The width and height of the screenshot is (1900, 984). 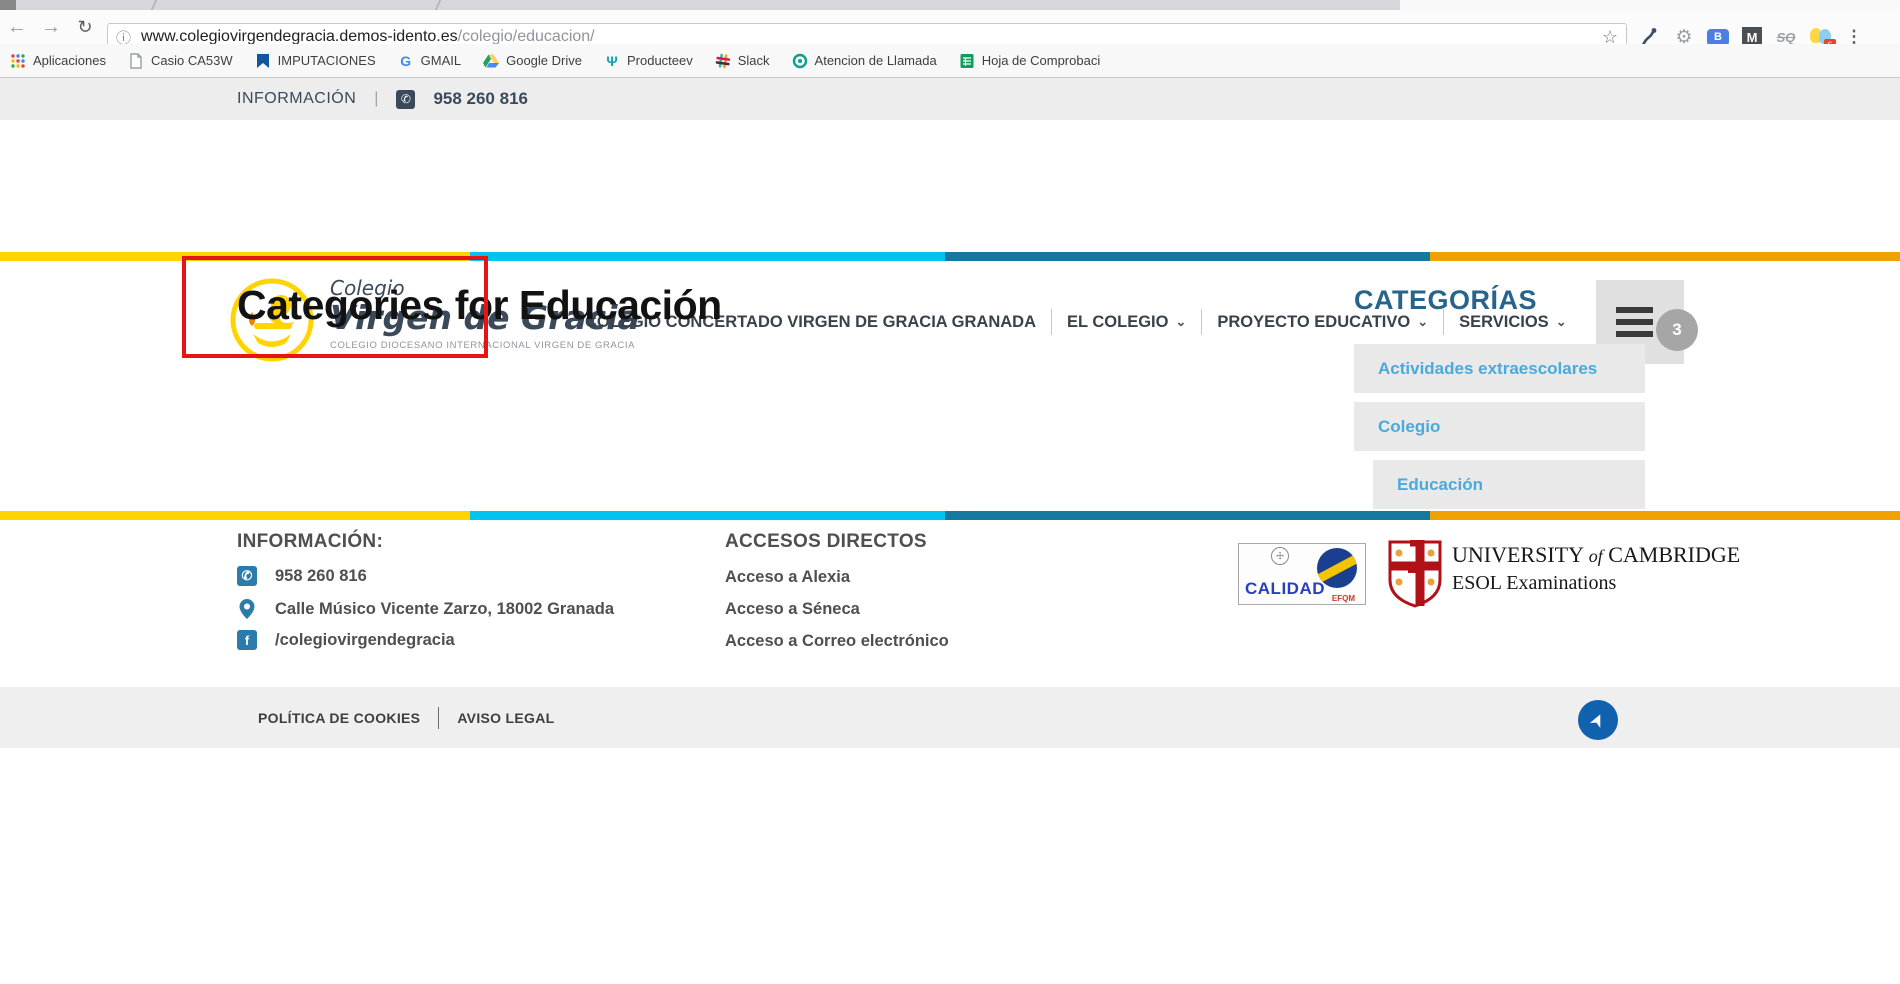 I want to click on site-info-bar: INFORMACIÓN | ✆ 958 260 816, so click(x=950, y=134).